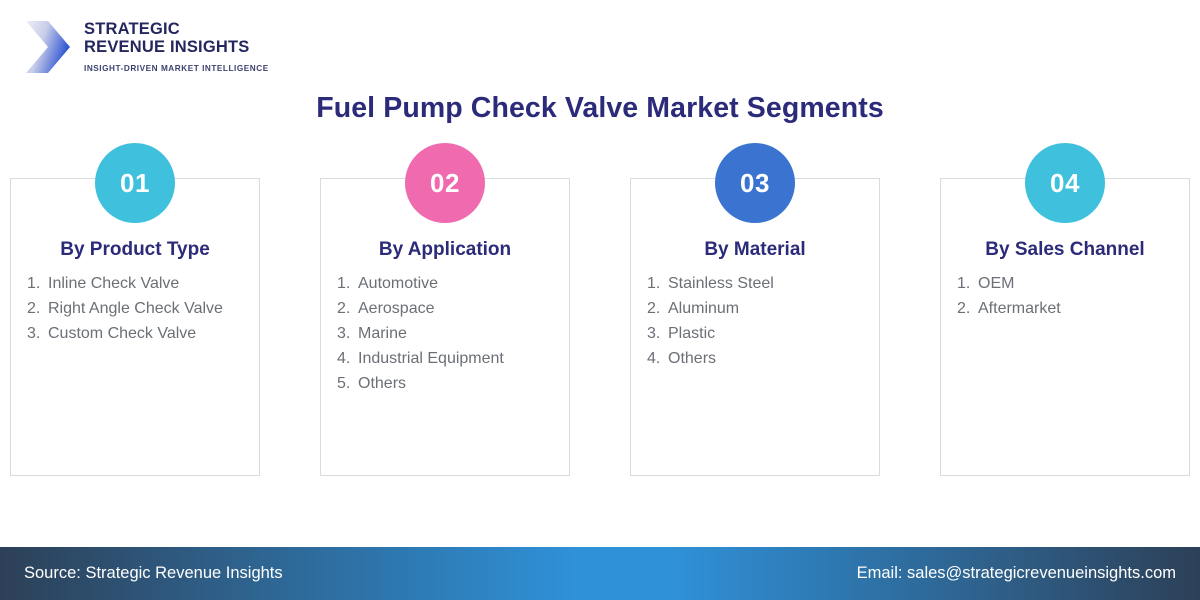 The image size is (1200, 600). Describe the element at coordinates (721, 283) in the screenshot. I see `list-item-label: Stainless Steel` at that location.